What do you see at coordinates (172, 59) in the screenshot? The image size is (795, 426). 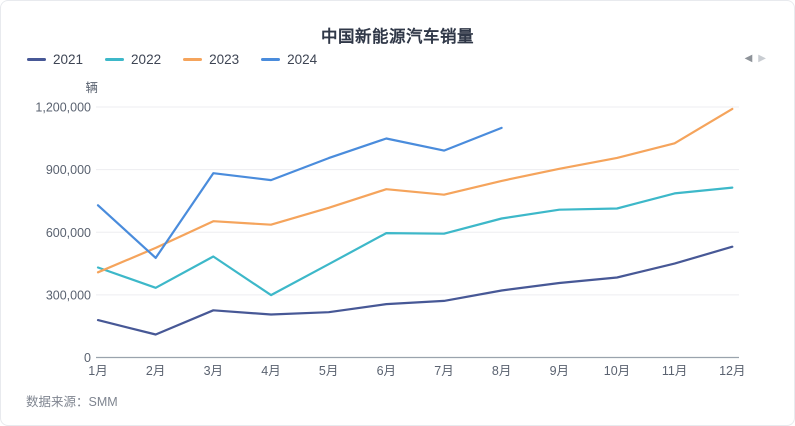 I see `legend: 2021 2022 2023 2024` at bounding box center [172, 59].